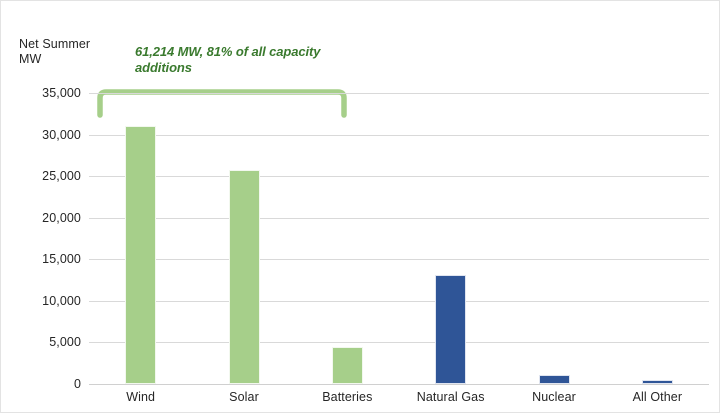  Describe the element at coordinates (141, 397) in the screenshot. I see `x-axis-tick-label-wind: Wind` at that location.